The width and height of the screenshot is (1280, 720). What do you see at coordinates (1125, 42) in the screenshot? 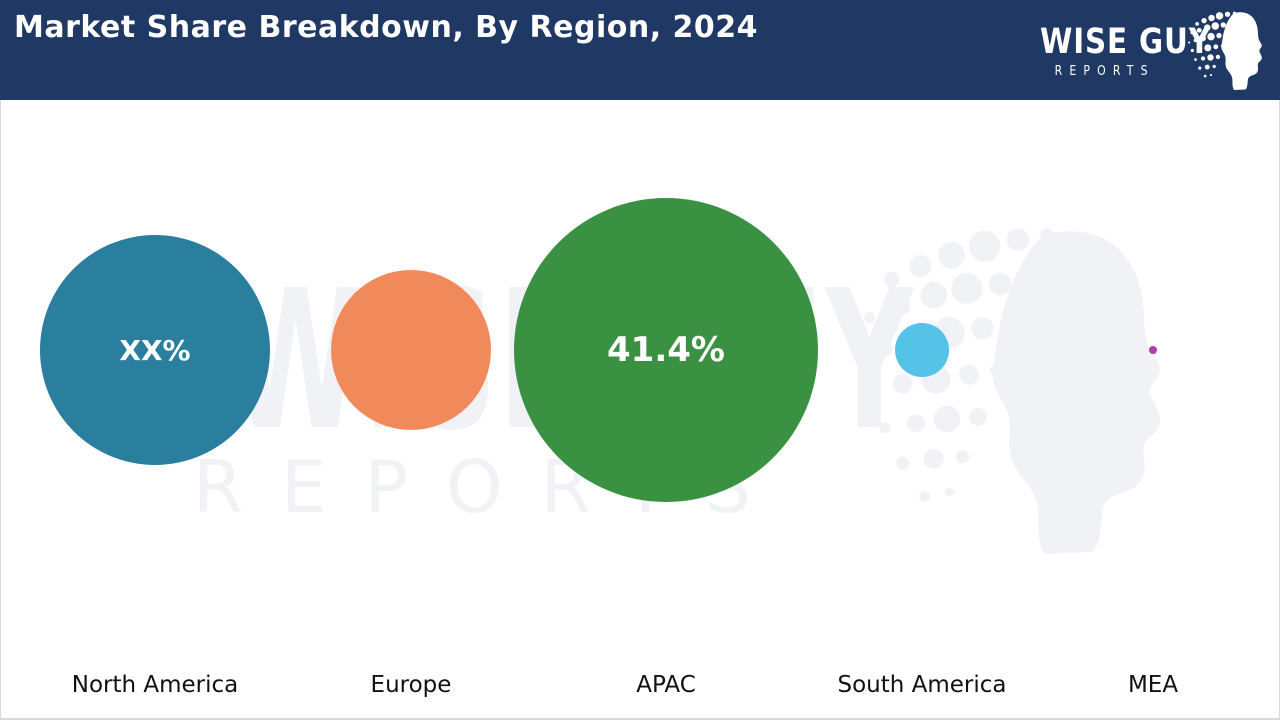
I see `brand-logo-name: WISE GUY` at bounding box center [1125, 42].